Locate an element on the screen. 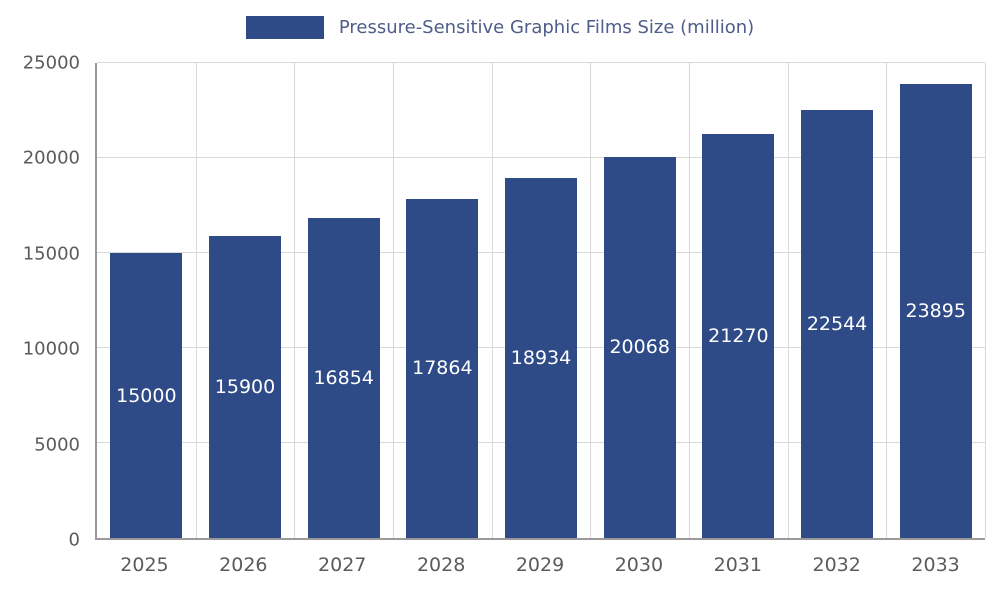  bar: 21270 is located at coordinates (738, 335).